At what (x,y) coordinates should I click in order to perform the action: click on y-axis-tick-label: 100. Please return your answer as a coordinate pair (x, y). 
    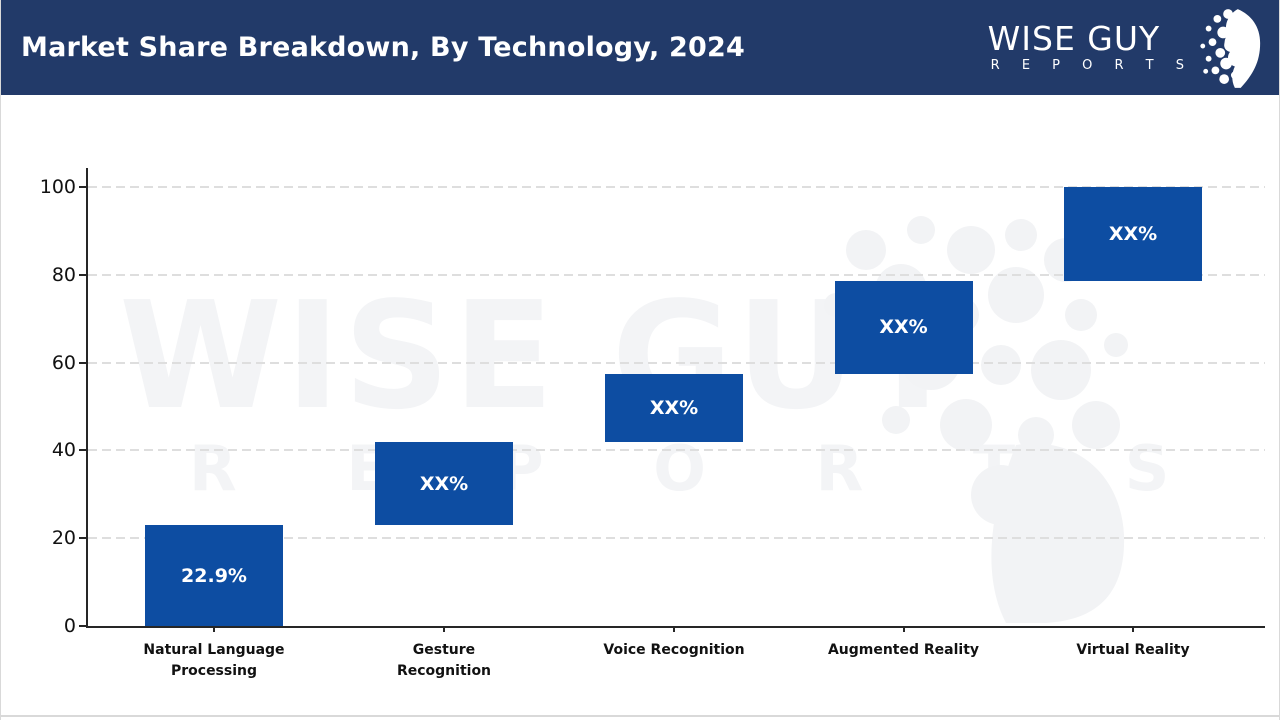
    Looking at the image, I should click on (57, 187).